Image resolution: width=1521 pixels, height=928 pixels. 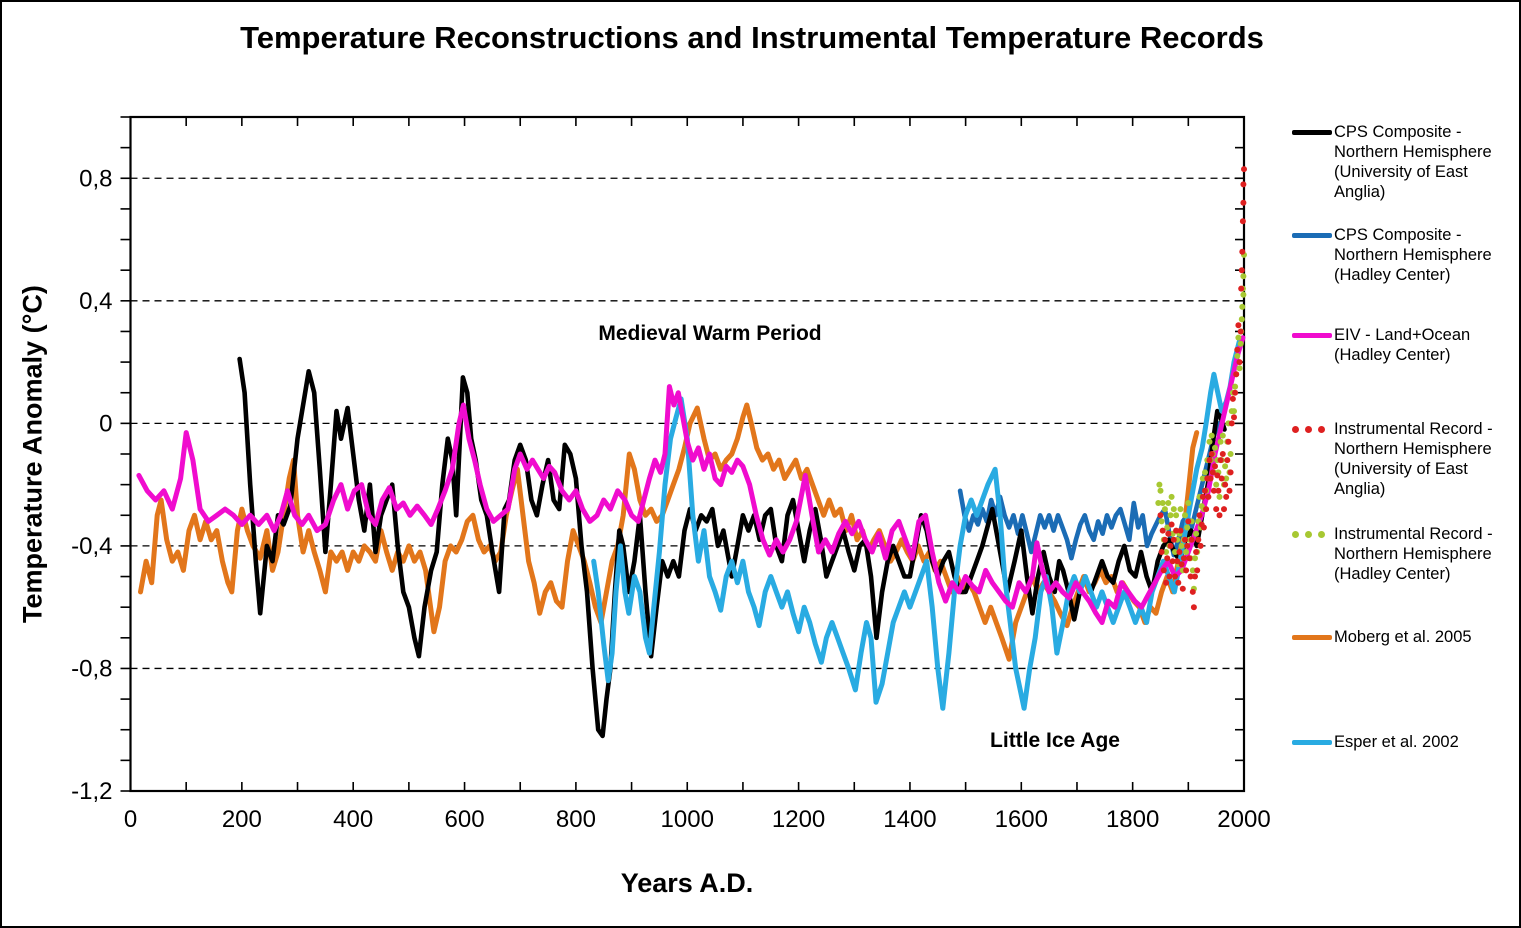 What do you see at coordinates (1403, 637) in the screenshot?
I see `legend-label: Moberg et al. 2005` at bounding box center [1403, 637].